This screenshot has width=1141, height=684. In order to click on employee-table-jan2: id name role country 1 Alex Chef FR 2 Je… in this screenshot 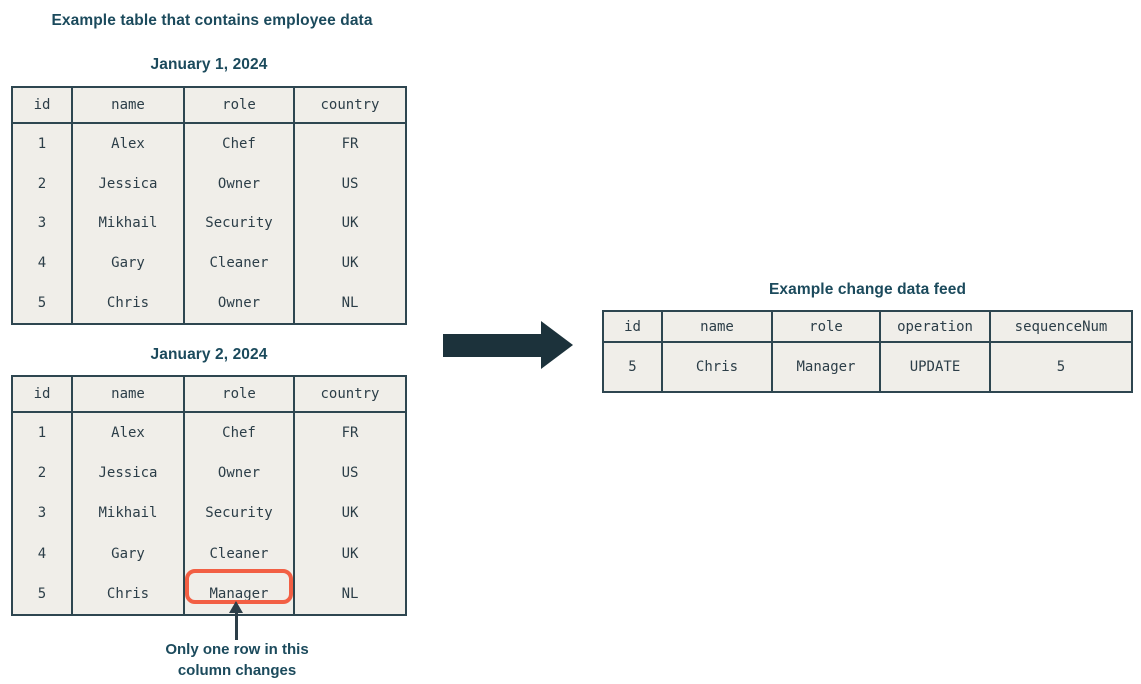, I will do `click(209, 495)`.